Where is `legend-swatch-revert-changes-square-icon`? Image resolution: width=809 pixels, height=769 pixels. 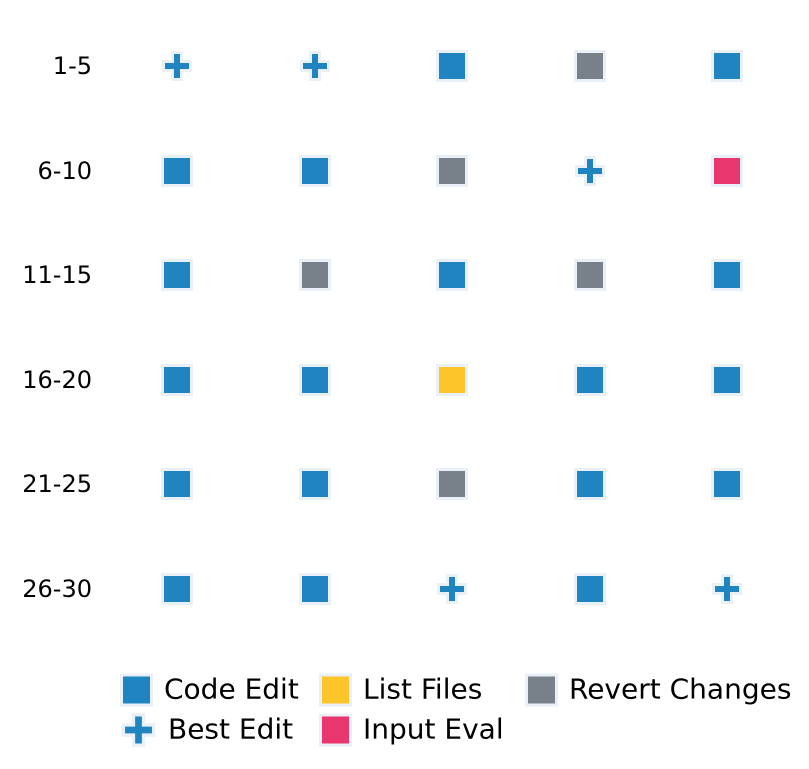 legend-swatch-revert-changes-square-icon is located at coordinates (541, 690).